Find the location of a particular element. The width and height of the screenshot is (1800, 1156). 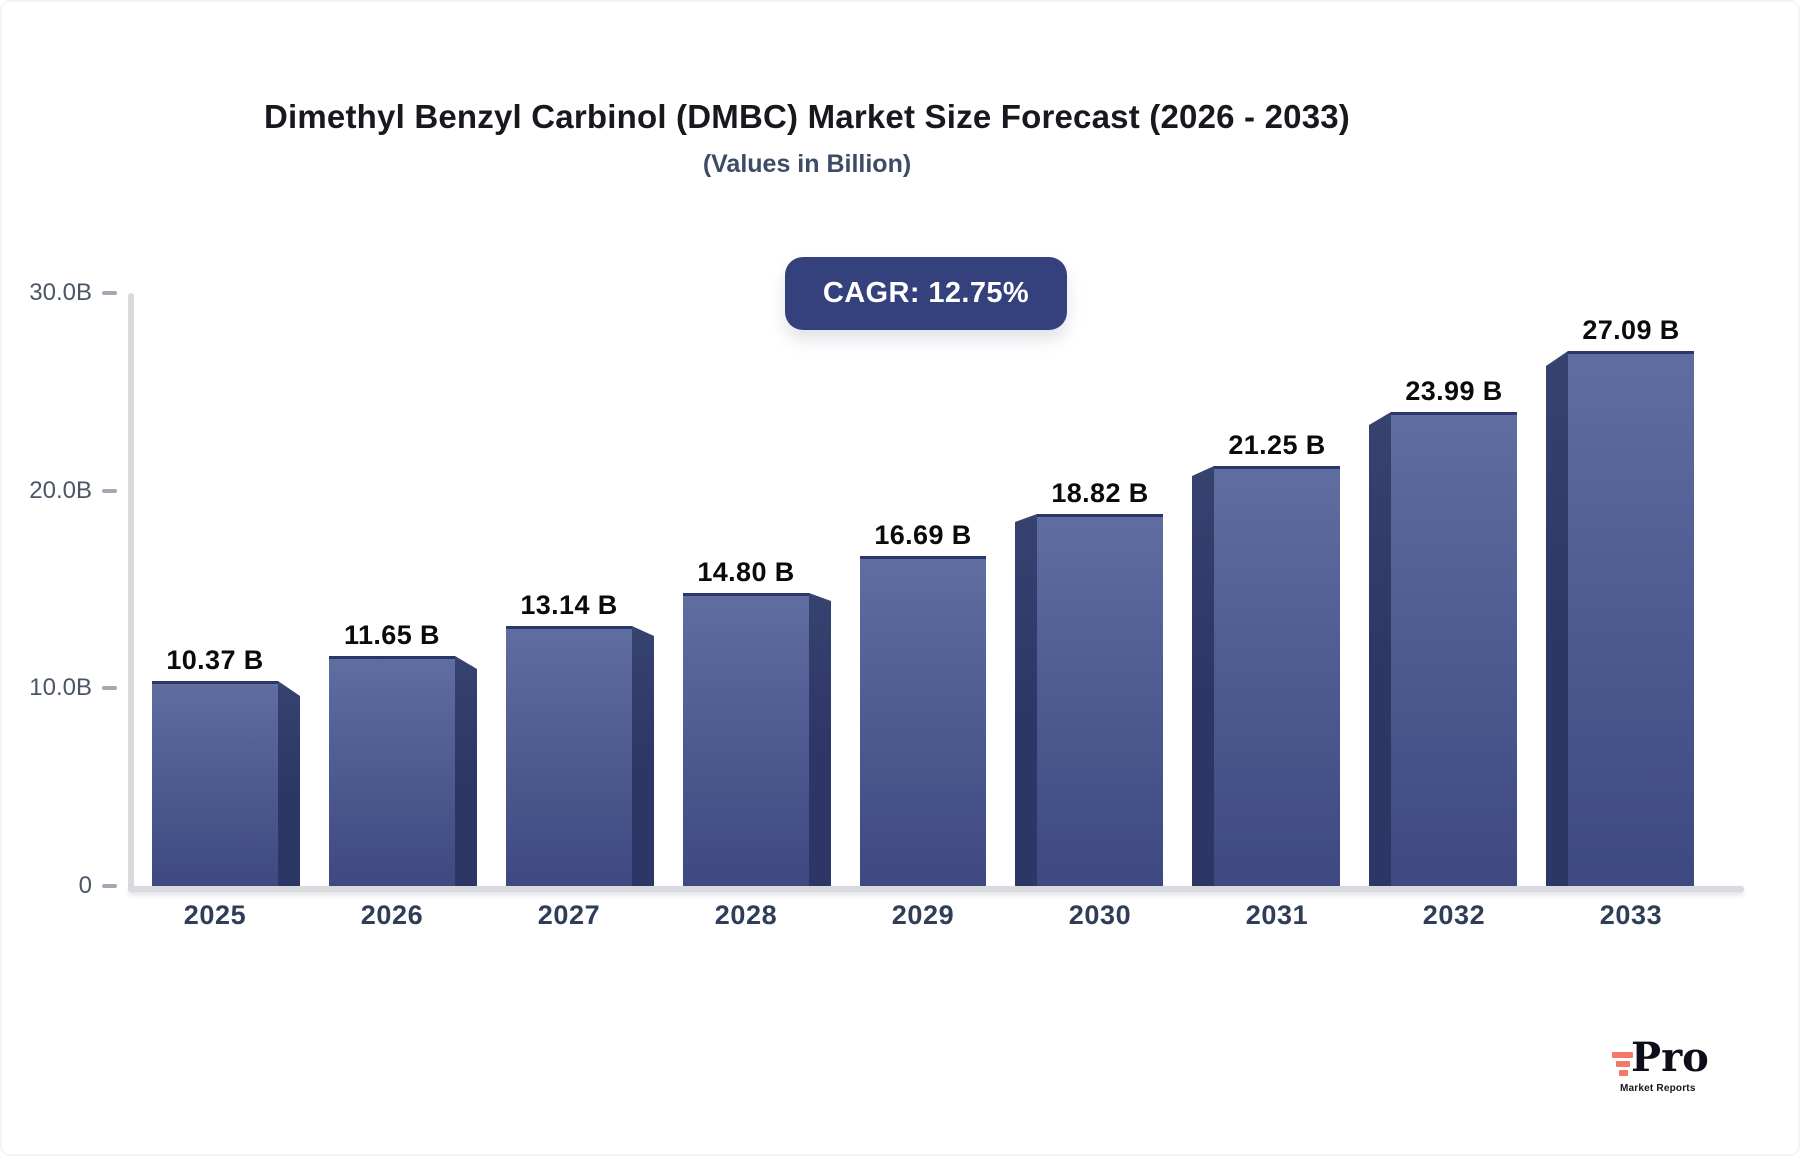

cagr-badge: CAGR: 12.75% is located at coordinates (926, 293).